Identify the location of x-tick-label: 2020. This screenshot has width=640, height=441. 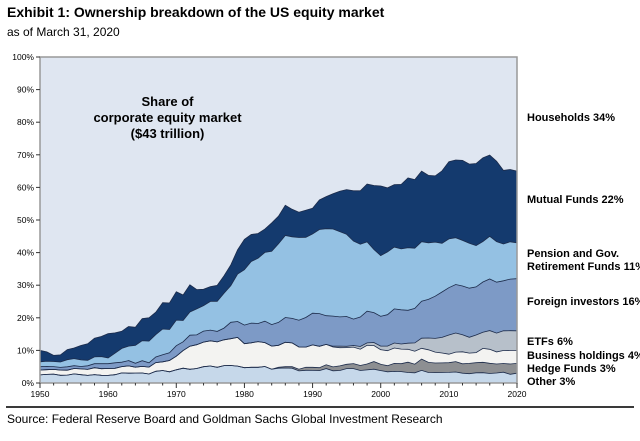
(517, 394).